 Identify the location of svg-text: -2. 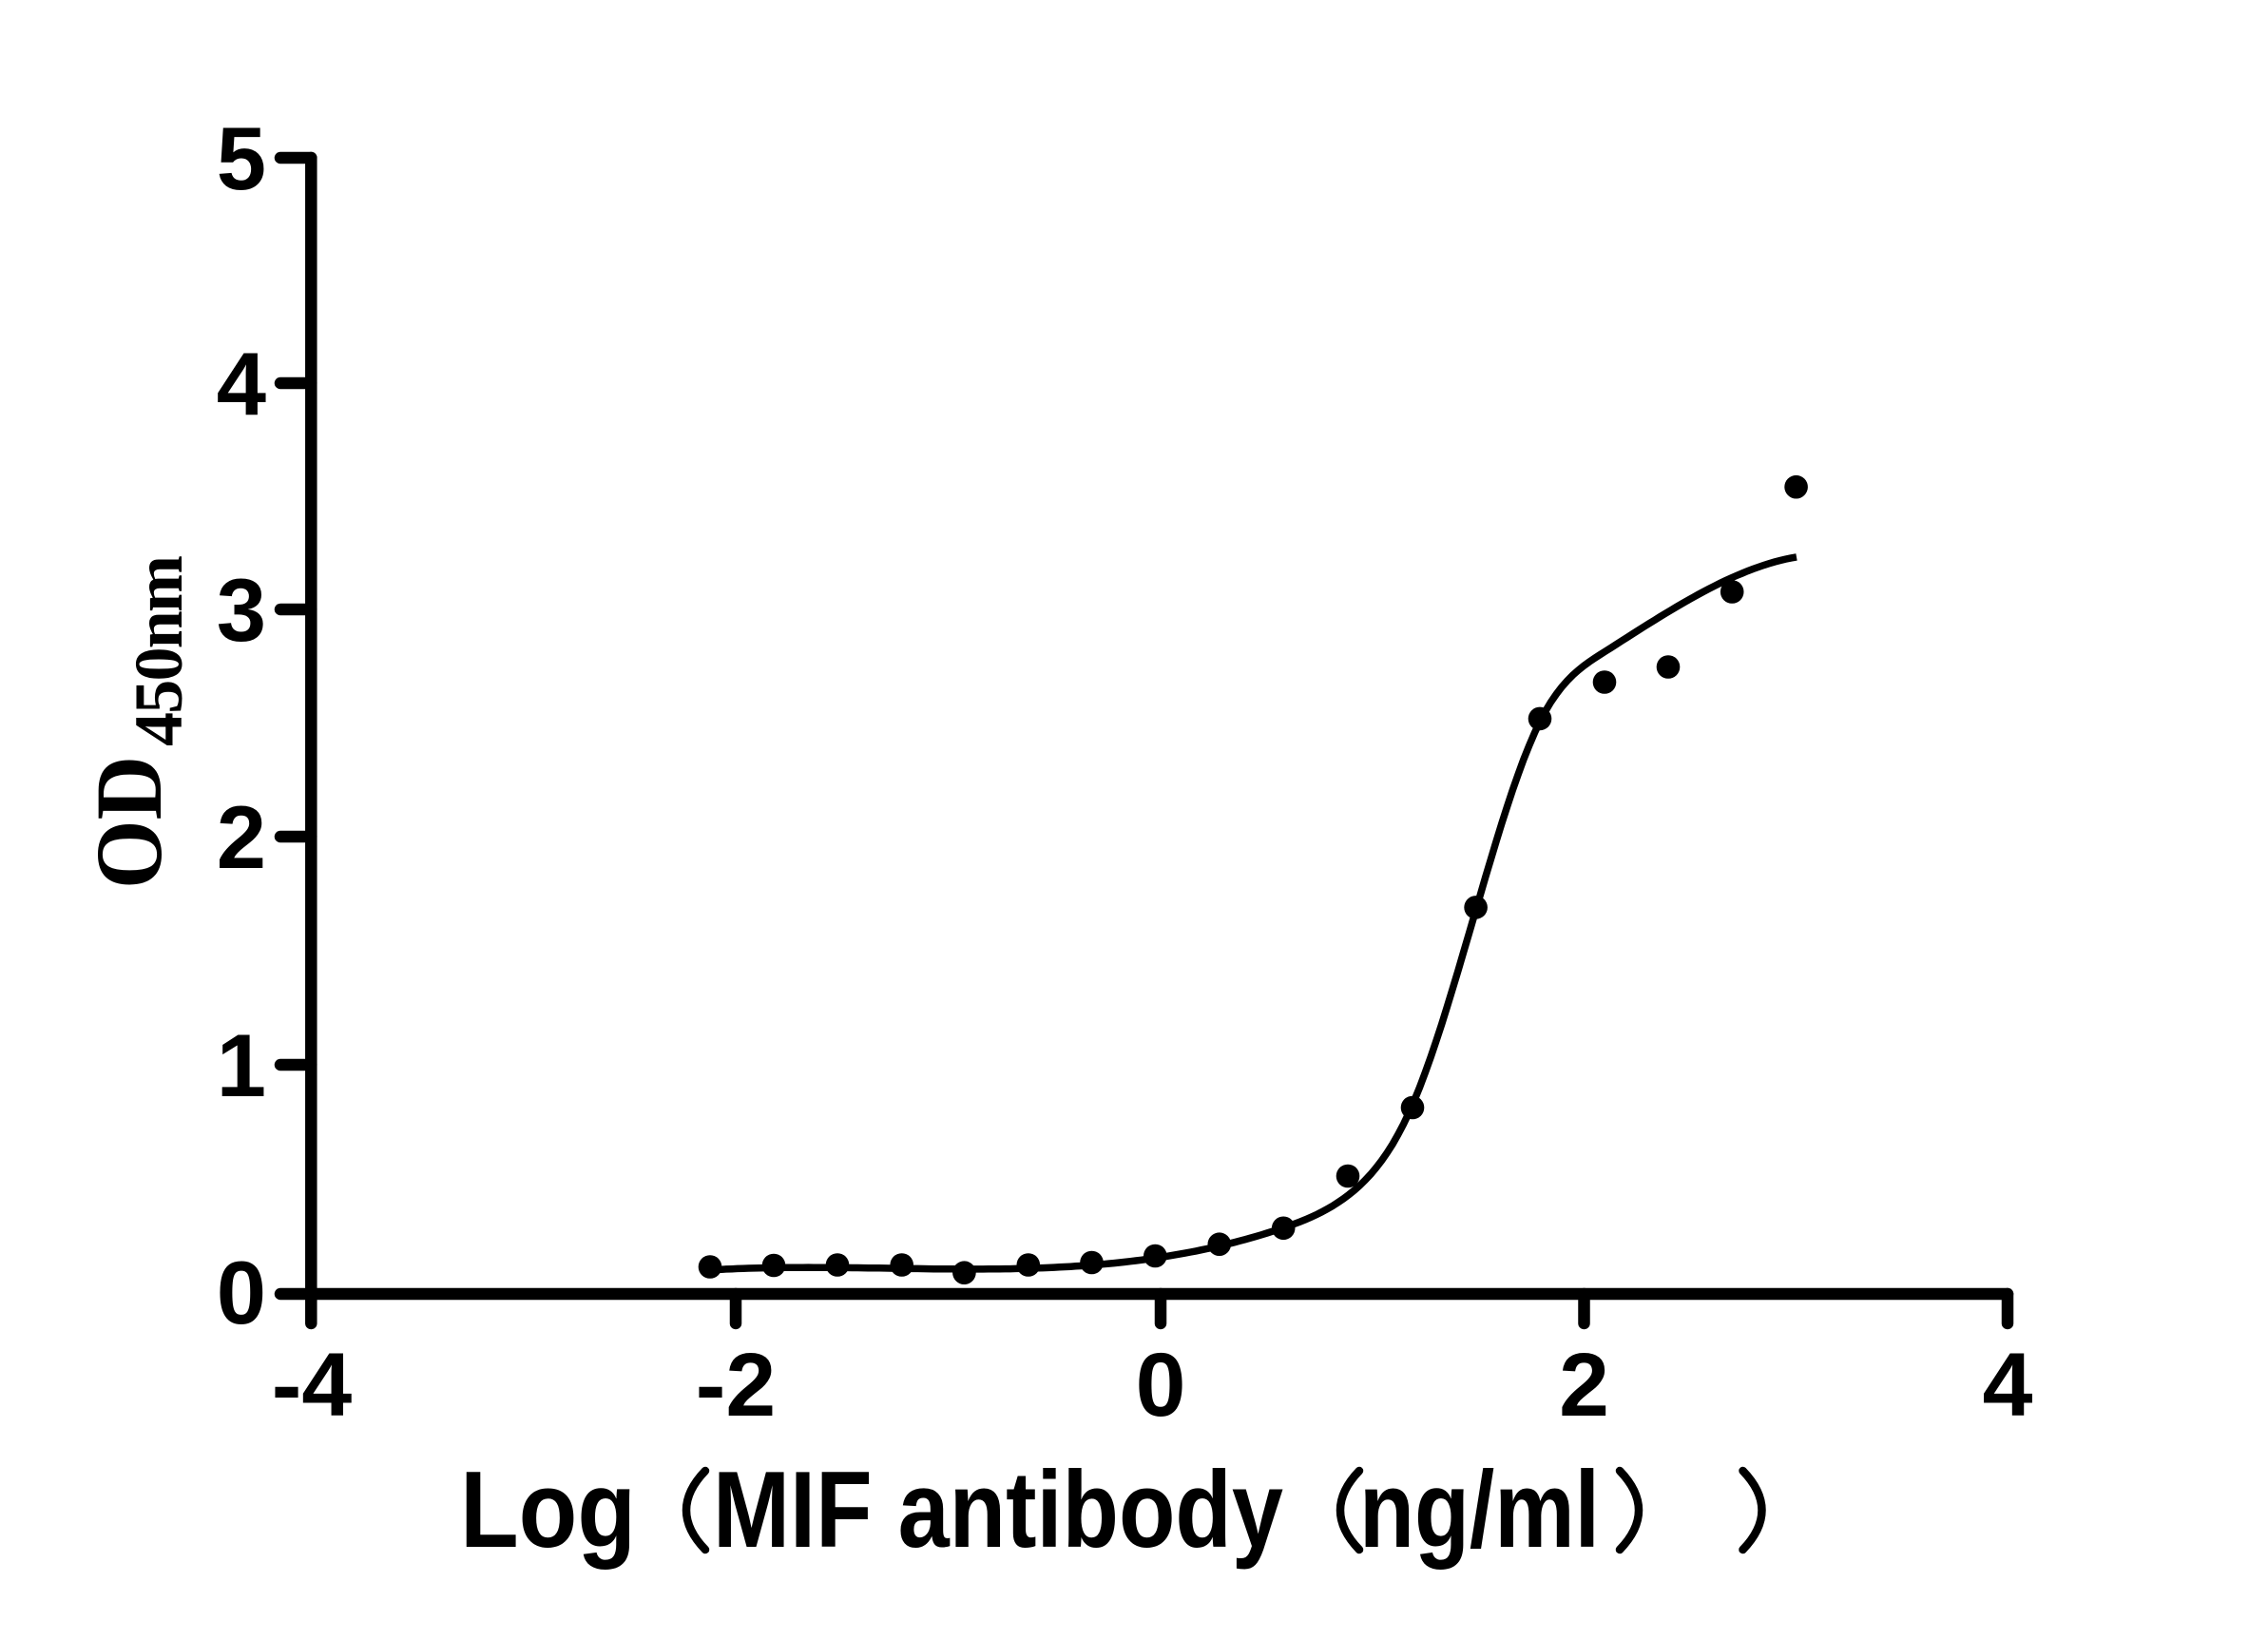
(736, 1385).